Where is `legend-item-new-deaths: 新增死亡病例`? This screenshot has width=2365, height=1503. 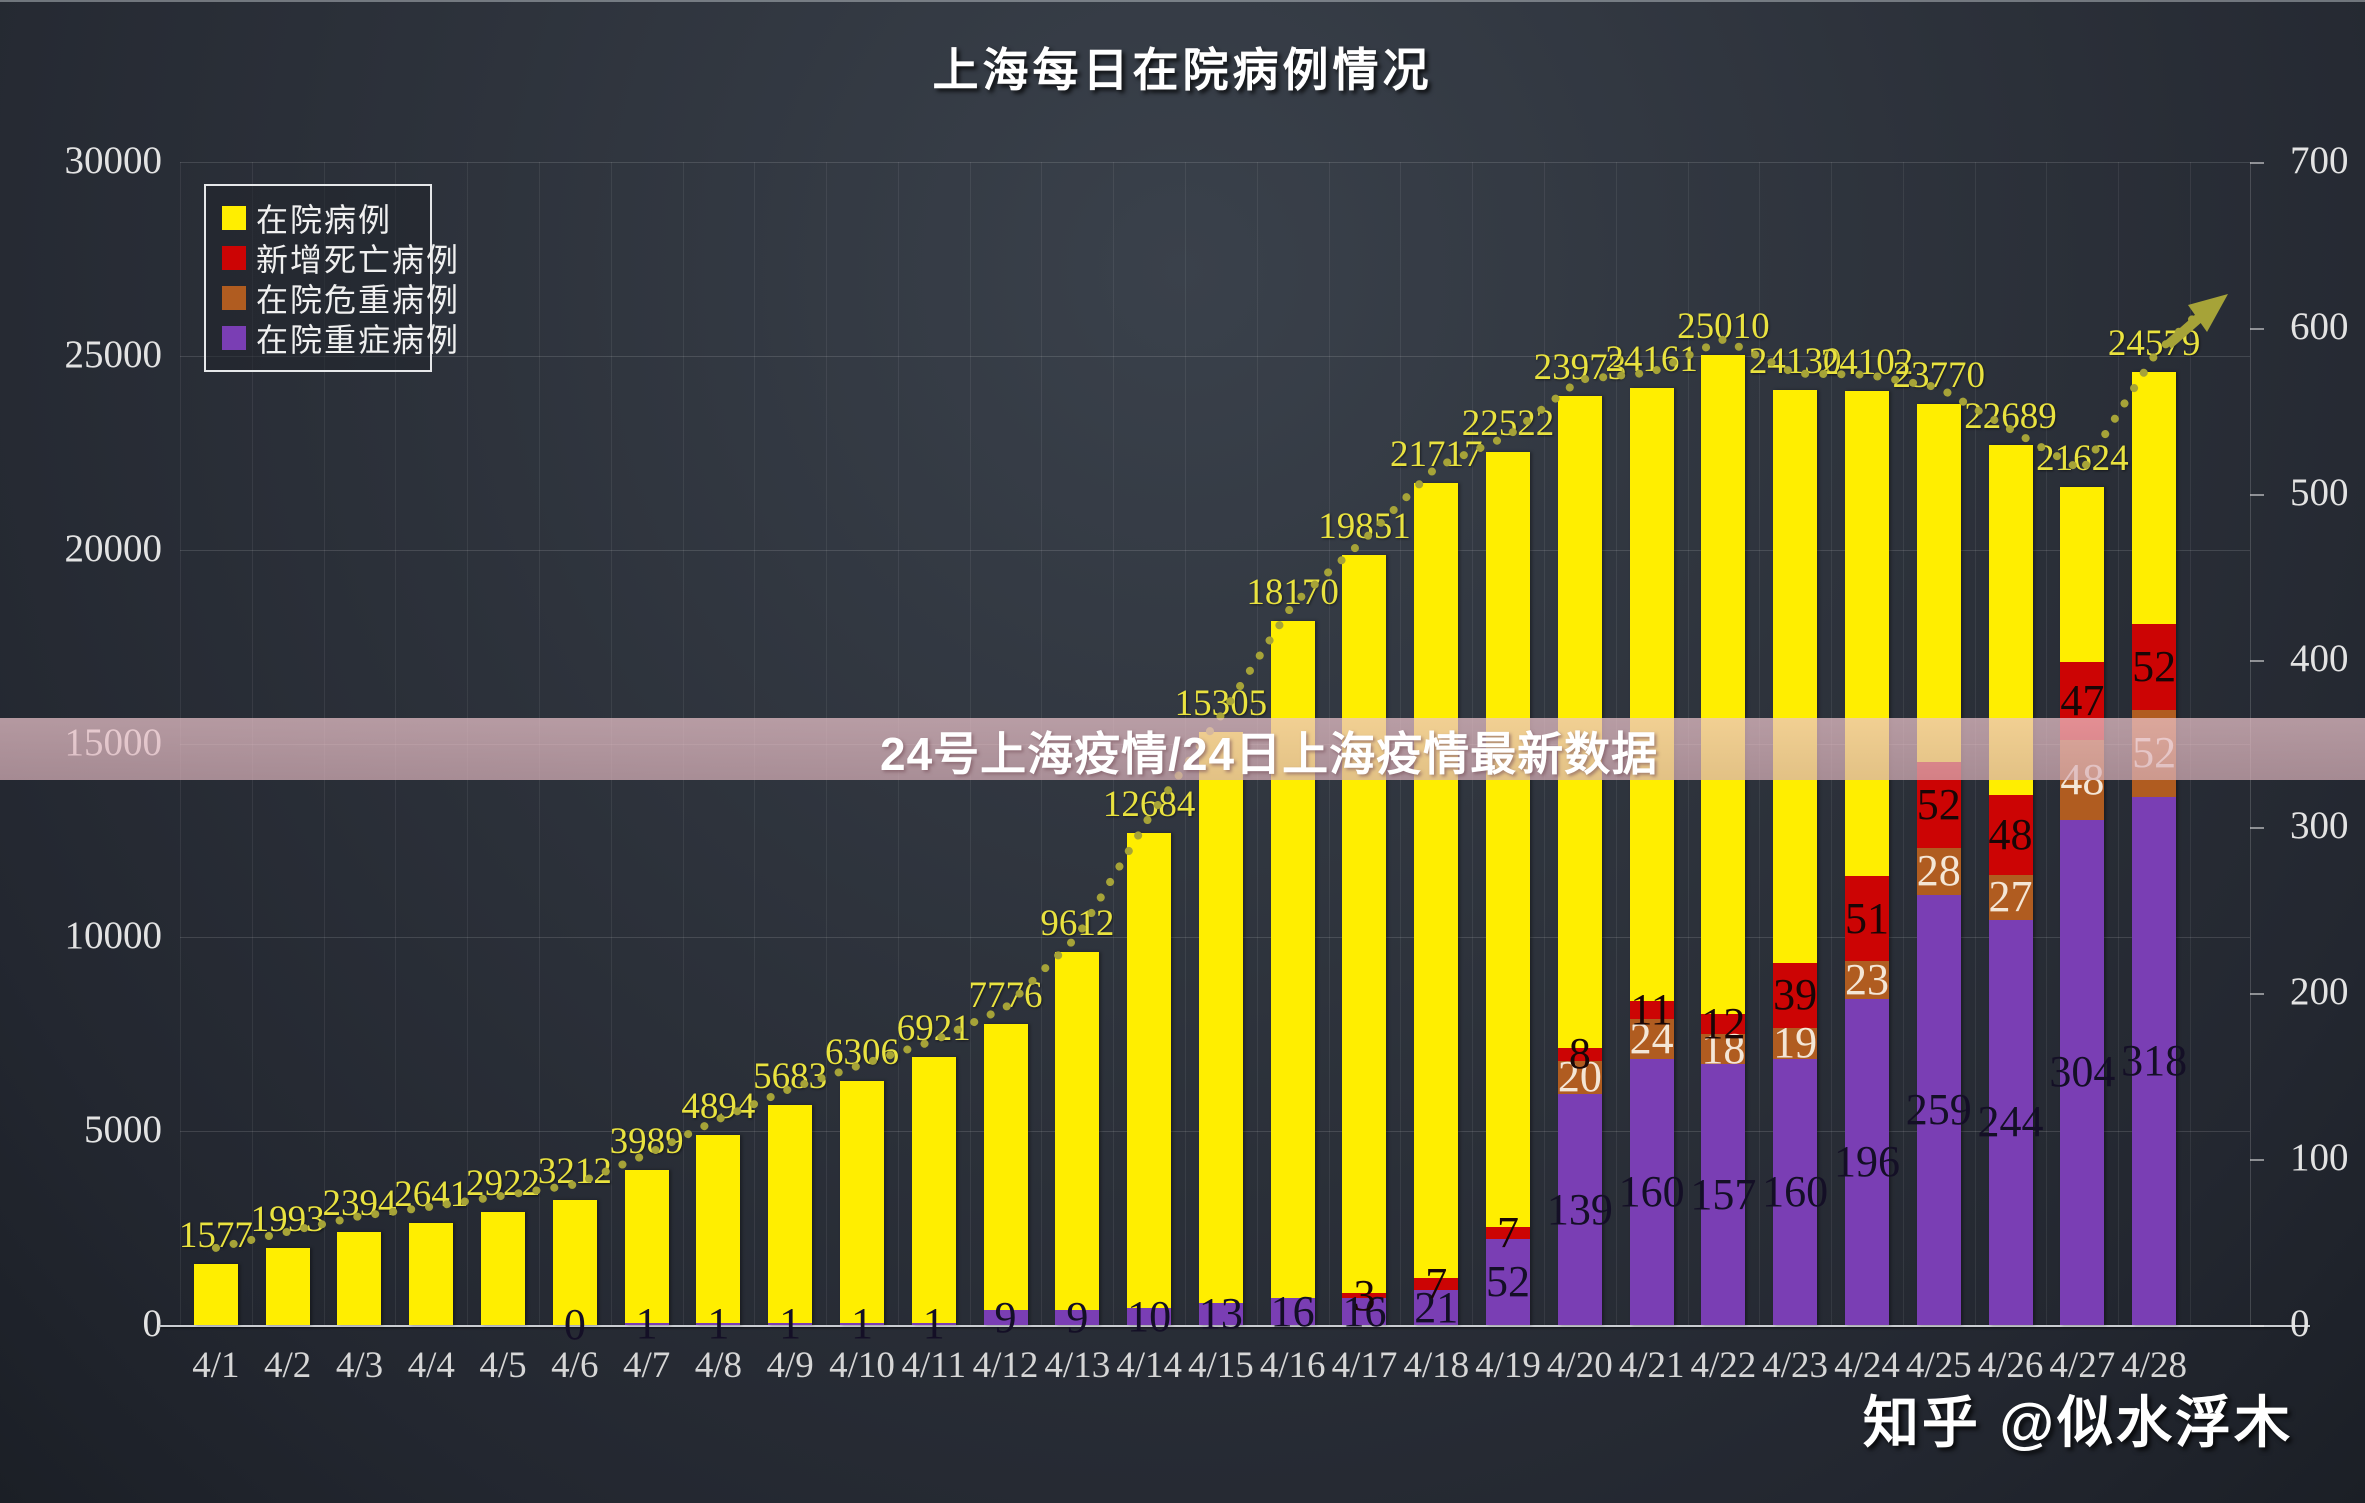 legend-item-new-deaths: 新增死亡病例 is located at coordinates (340, 258).